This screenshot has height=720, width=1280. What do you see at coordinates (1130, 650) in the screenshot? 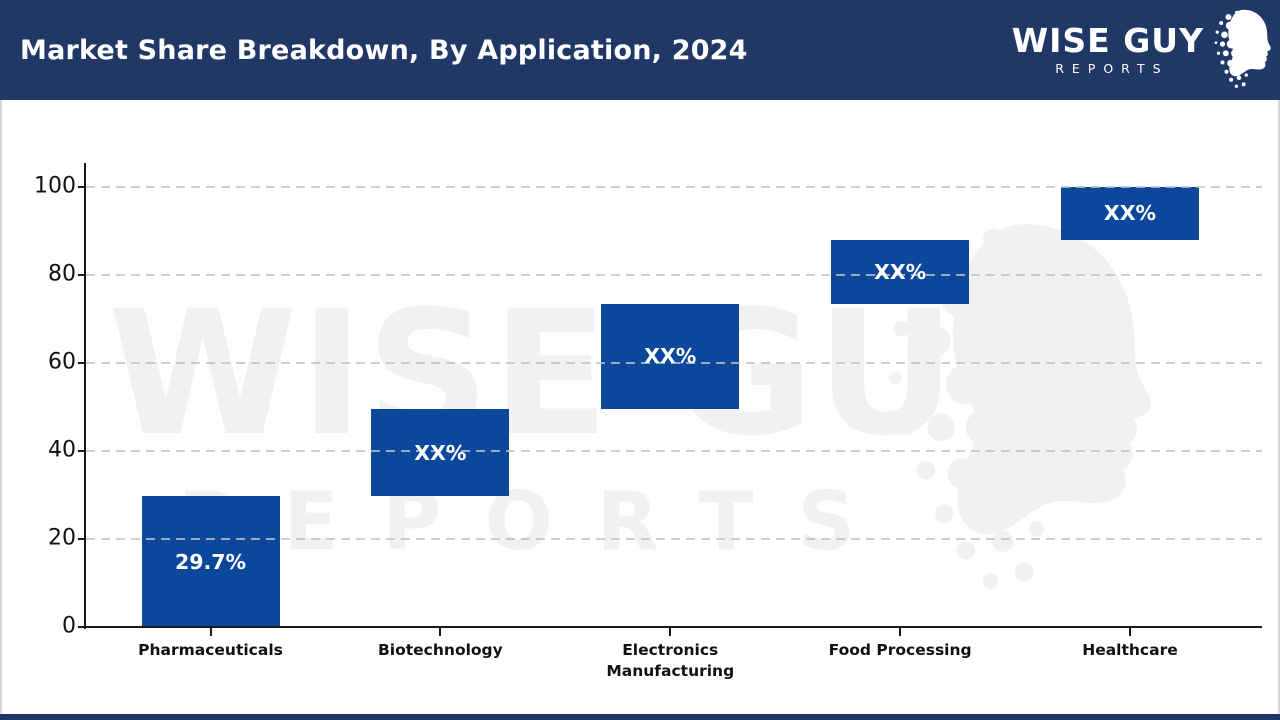
I see `category-label: Healthcare` at bounding box center [1130, 650].